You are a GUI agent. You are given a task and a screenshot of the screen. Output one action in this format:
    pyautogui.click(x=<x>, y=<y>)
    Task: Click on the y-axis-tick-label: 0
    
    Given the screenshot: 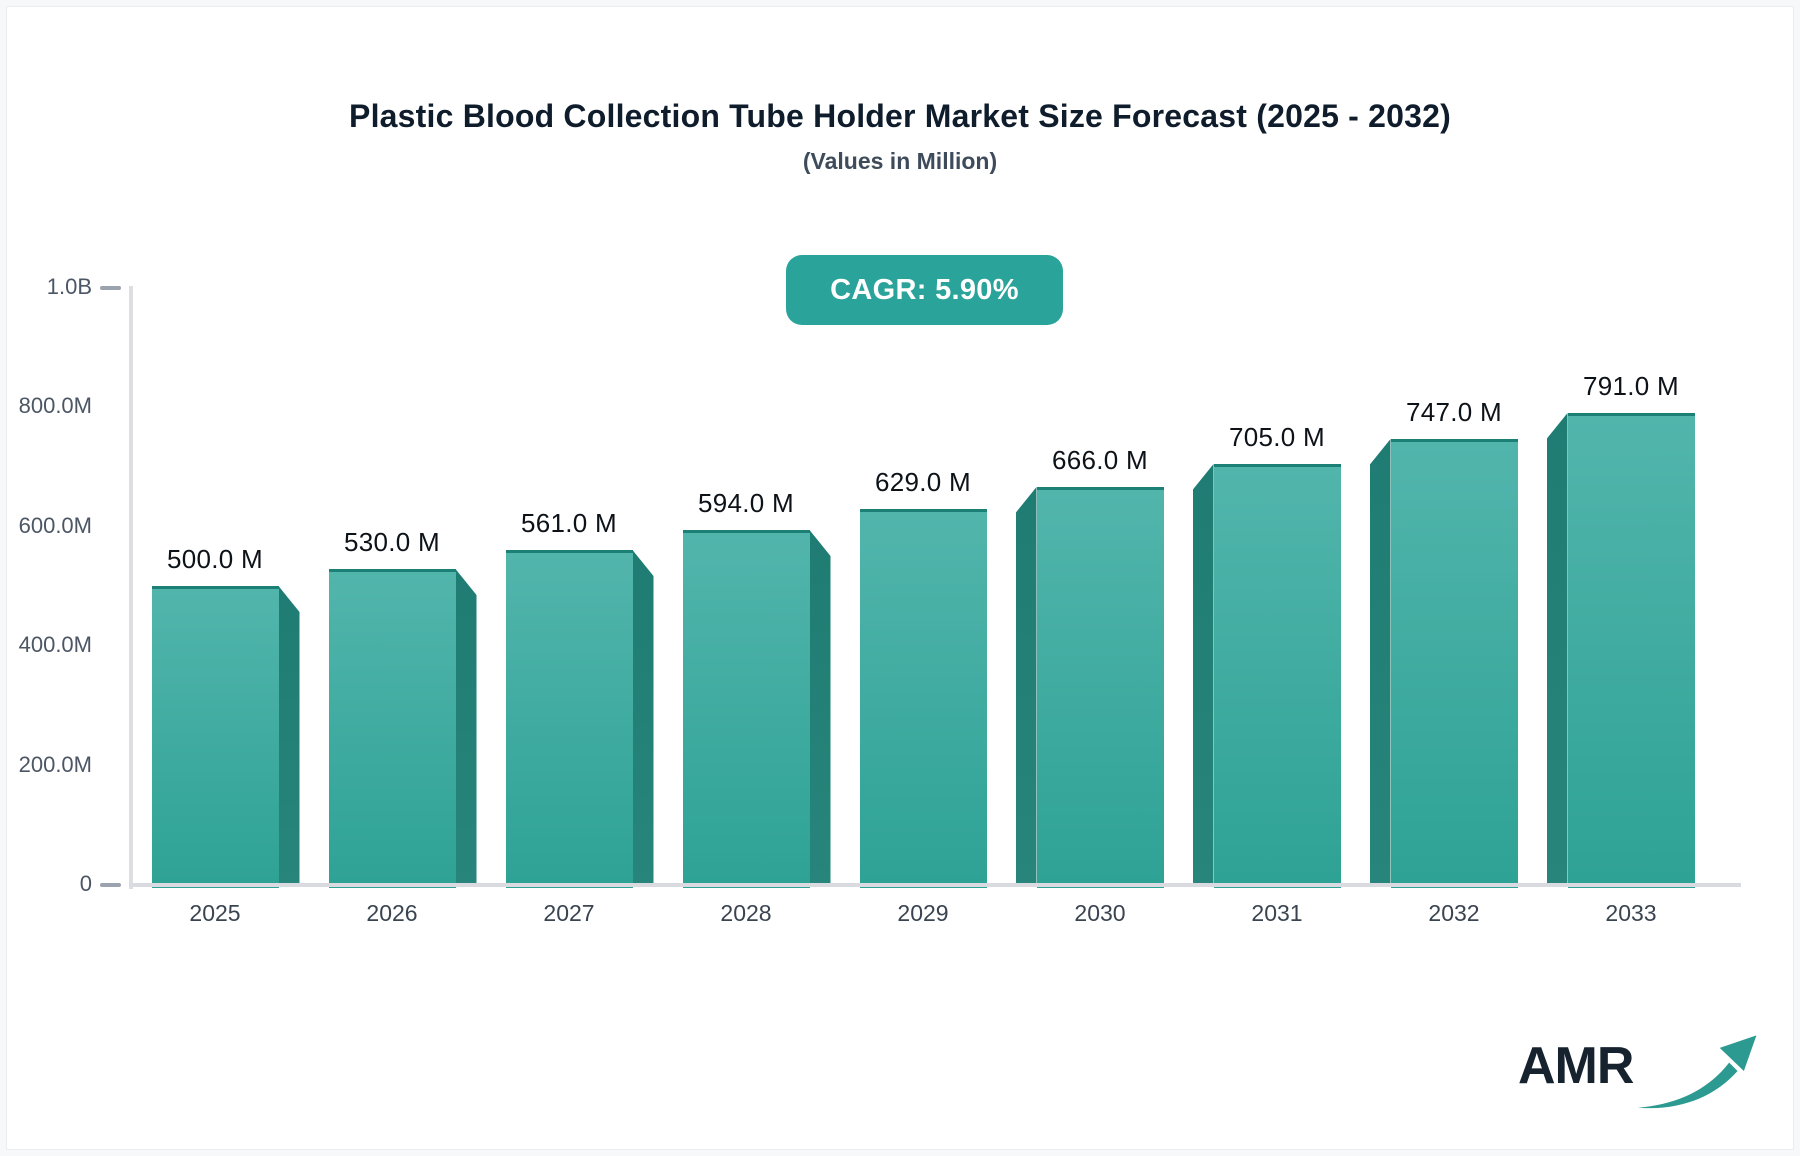 What is the action you would take?
    pyautogui.click(x=85, y=883)
    